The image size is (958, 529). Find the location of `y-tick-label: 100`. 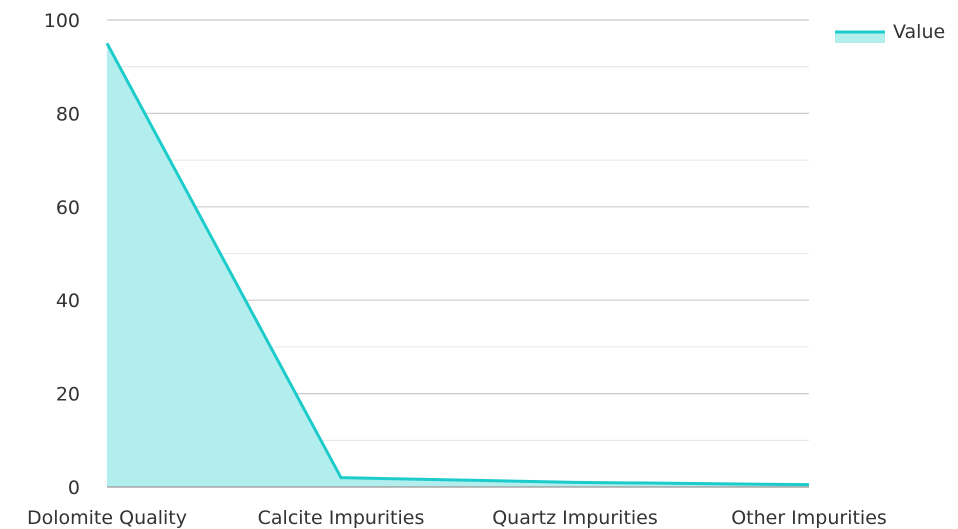

y-tick-label: 100 is located at coordinates (62, 21).